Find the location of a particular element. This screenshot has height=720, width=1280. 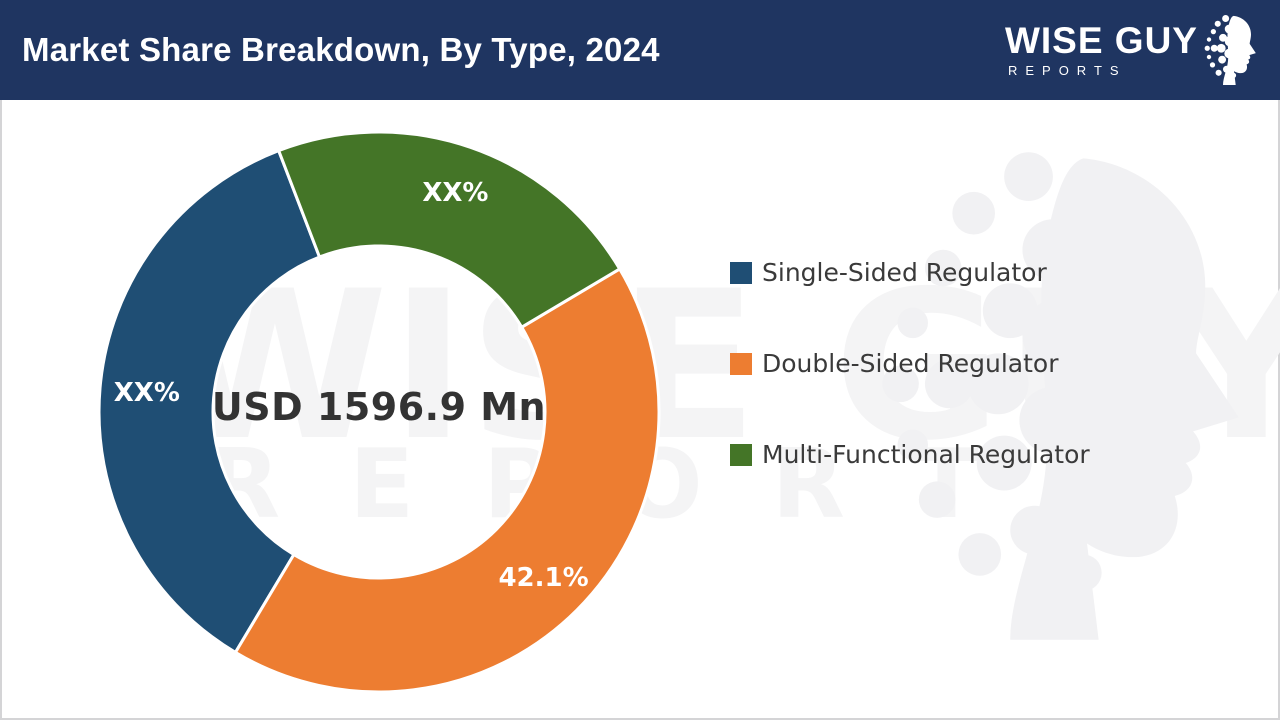

legend-swatch-single-sided is located at coordinates (741, 273).